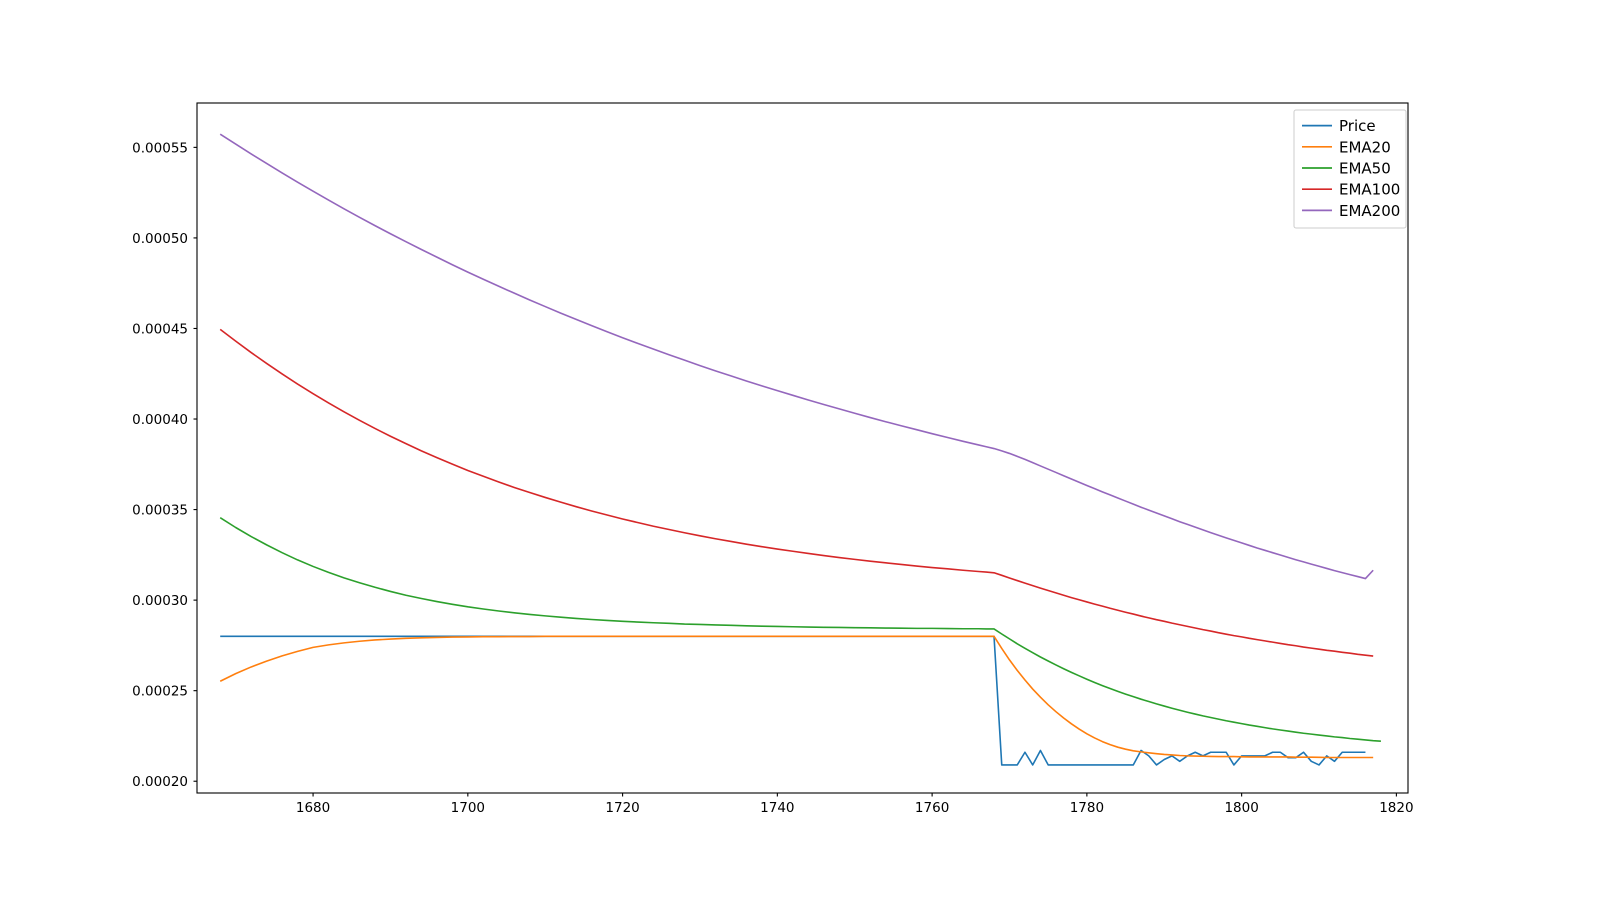 The height and width of the screenshot is (900, 1600). Describe the element at coordinates (160, 601) in the screenshot. I see `y-tick-label: 0.00030` at that location.